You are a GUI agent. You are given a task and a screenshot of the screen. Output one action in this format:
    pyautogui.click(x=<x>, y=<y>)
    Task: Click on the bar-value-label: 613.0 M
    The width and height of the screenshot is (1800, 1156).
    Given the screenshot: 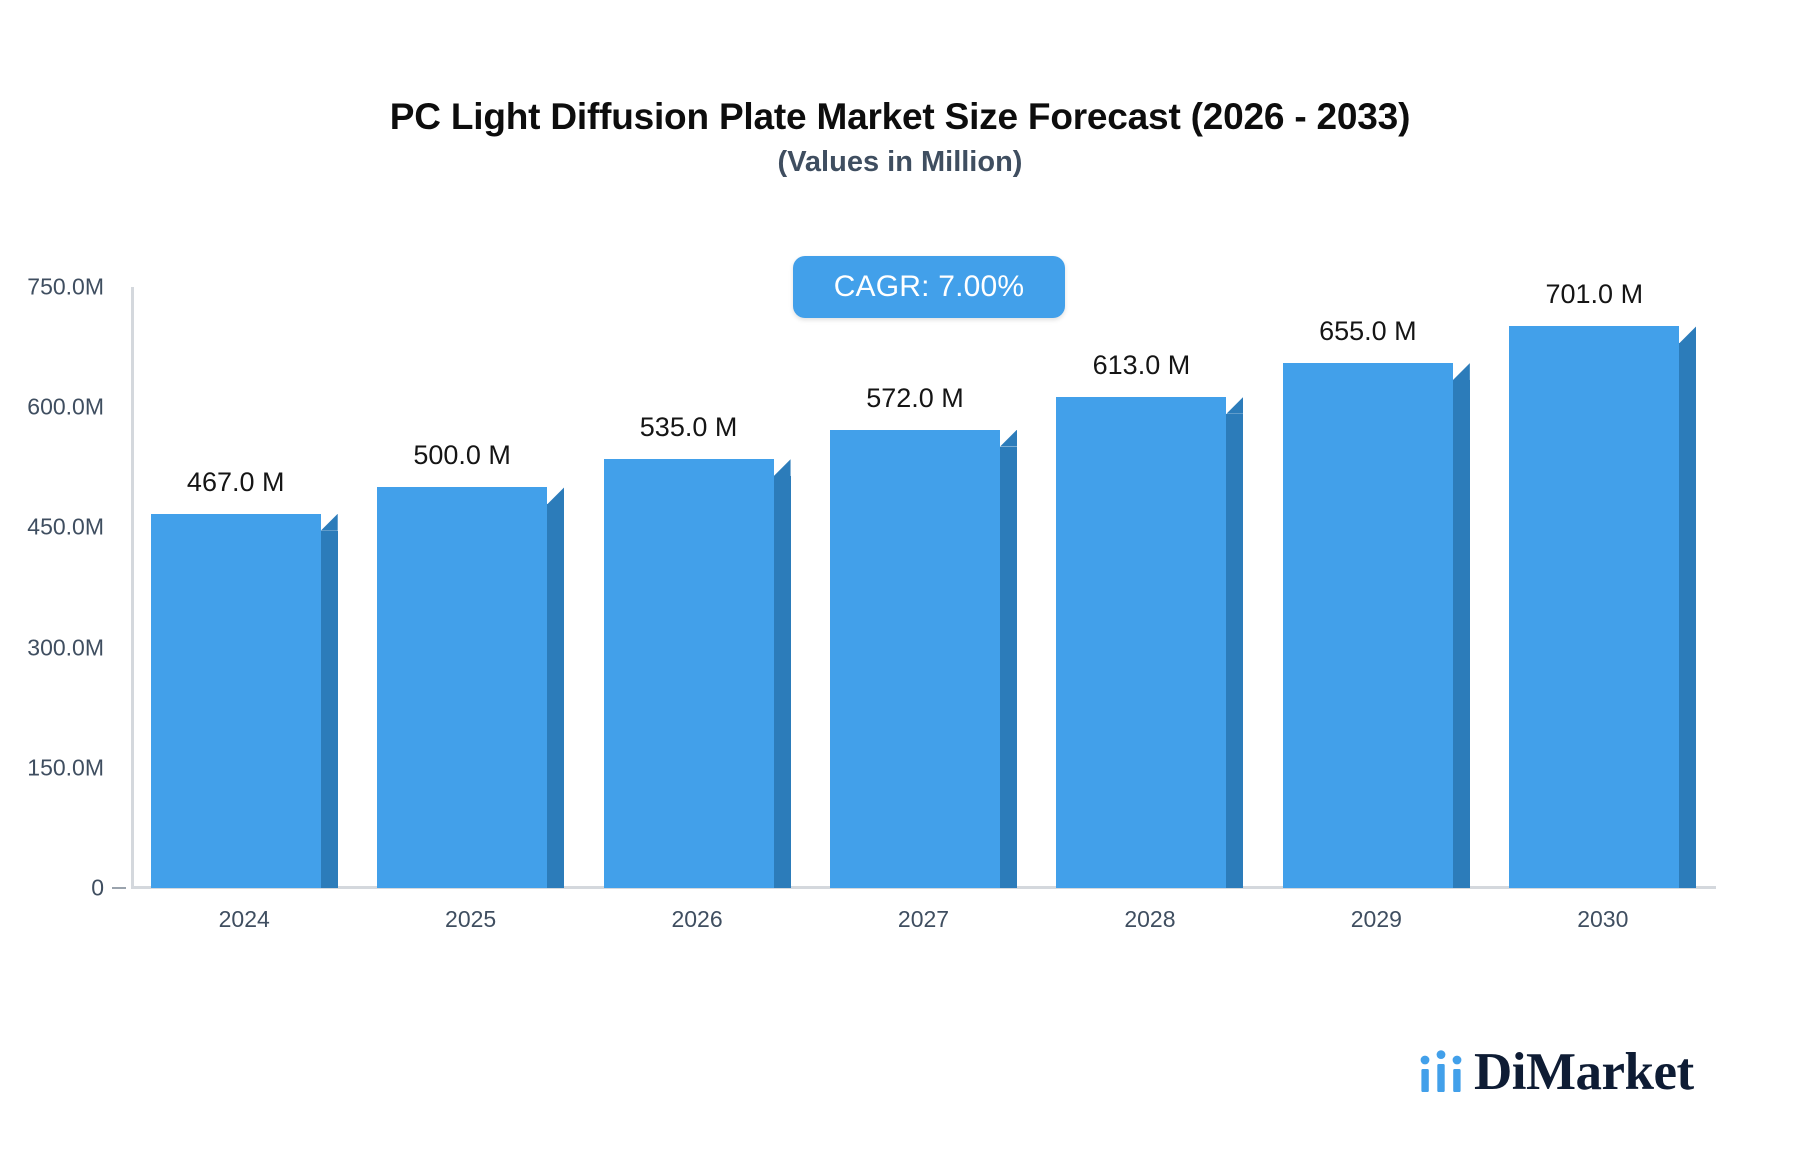 What is the action you would take?
    pyautogui.click(x=1141, y=364)
    